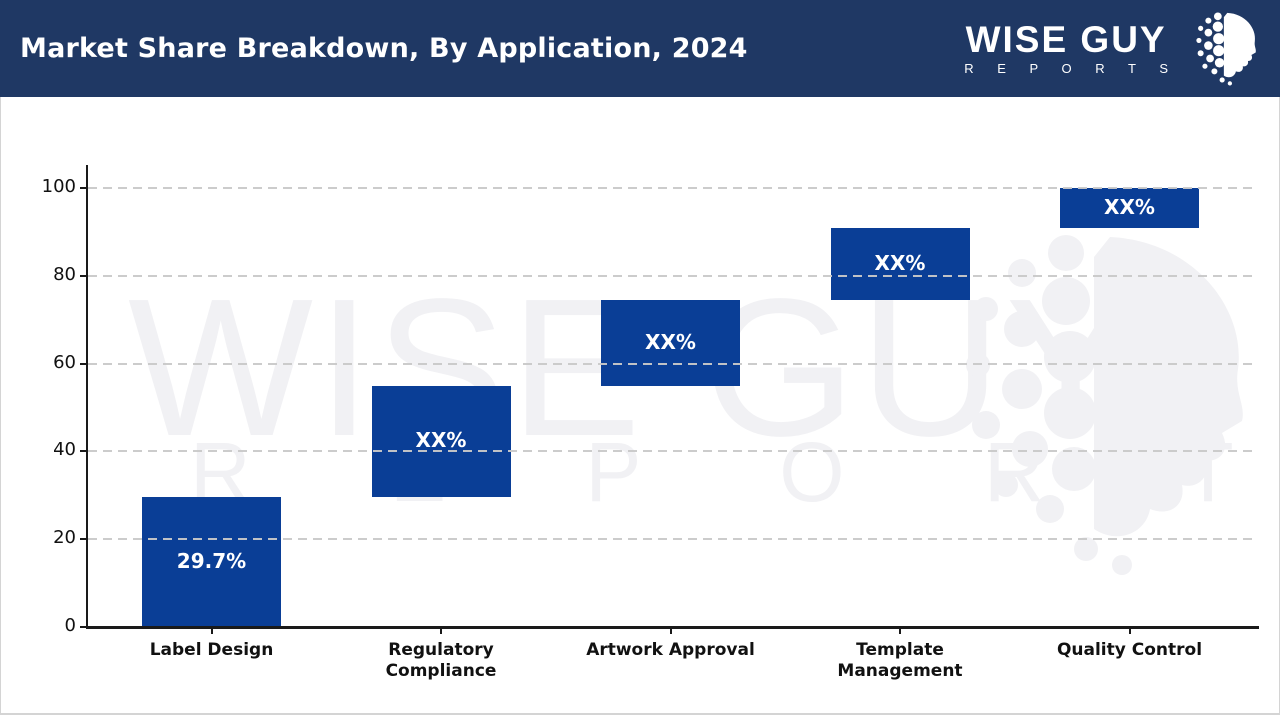 This screenshot has height=720, width=1280. Describe the element at coordinates (441, 661) in the screenshot. I see `x-category-label: Regulatory Compliance` at that location.